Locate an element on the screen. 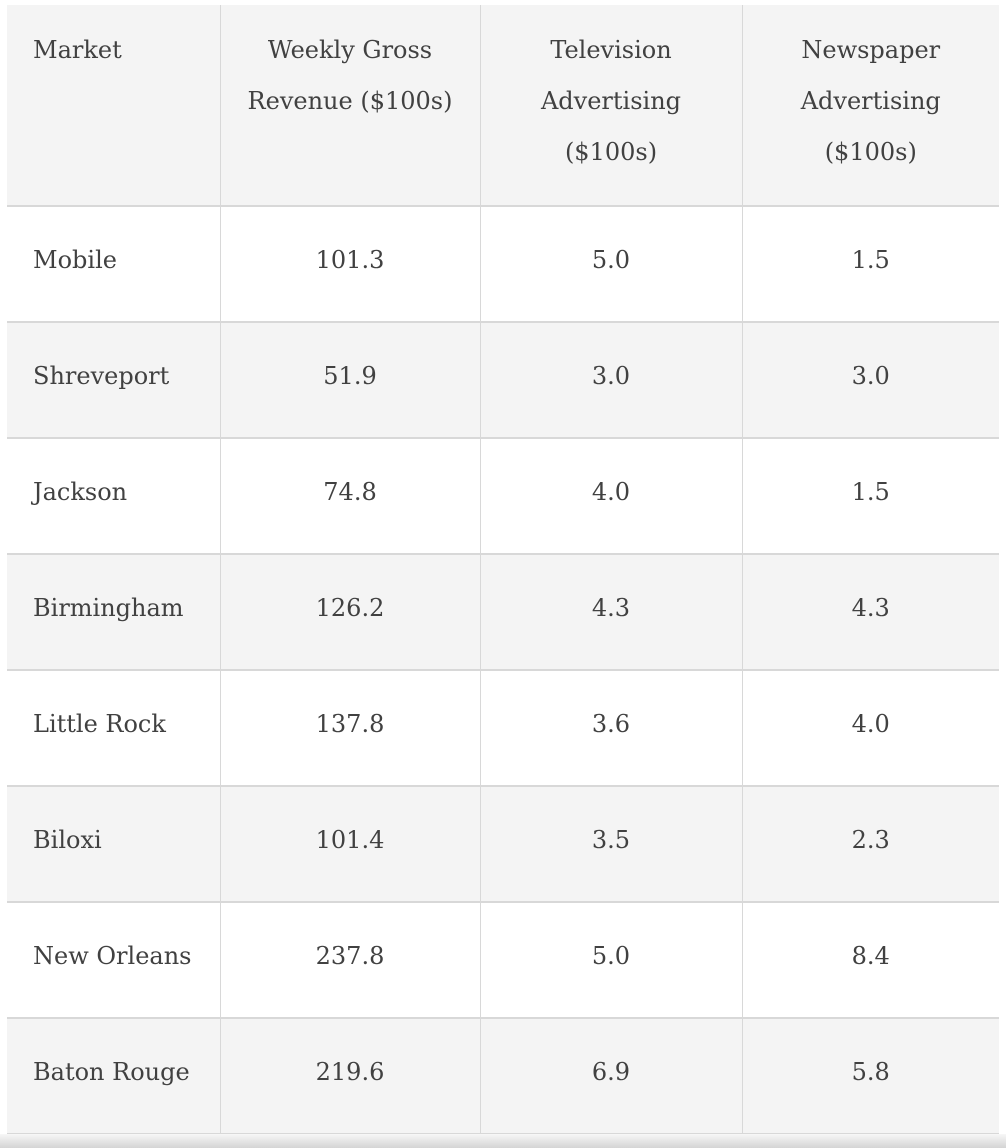 The image size is (1006, 1148). table-row: Jackson 74.8 4.0 1.5 is located at coordinates (503, 496).